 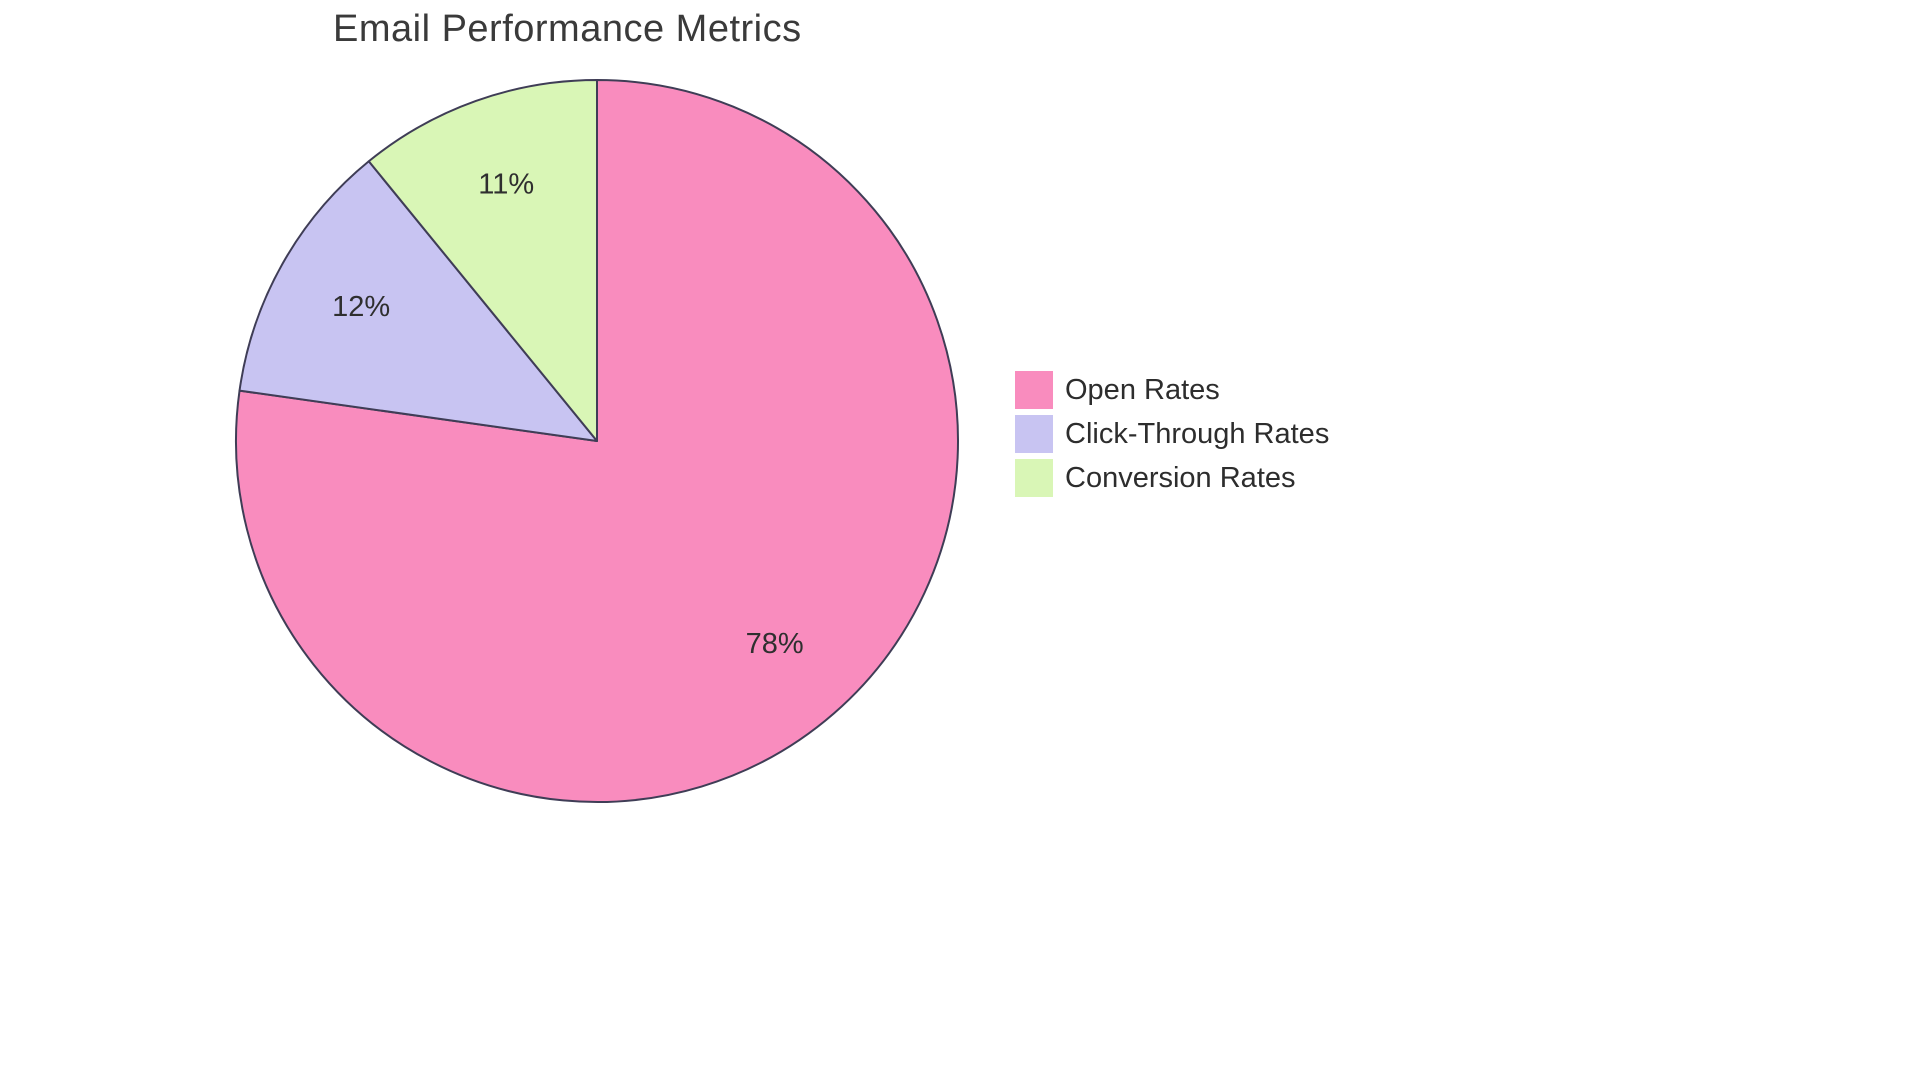 I want to click on pie-slice-click-through-rates, so click(x=418, y=301).